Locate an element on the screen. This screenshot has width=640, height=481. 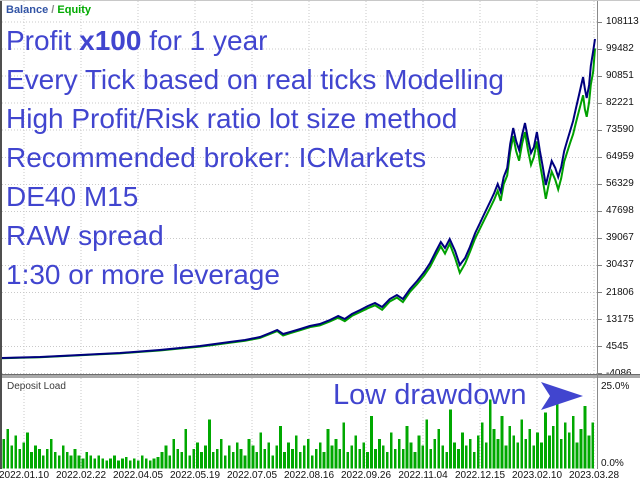
promo-line-modelling: Every Tick based on real ticks Modelling is located at coordinates (255, 79).